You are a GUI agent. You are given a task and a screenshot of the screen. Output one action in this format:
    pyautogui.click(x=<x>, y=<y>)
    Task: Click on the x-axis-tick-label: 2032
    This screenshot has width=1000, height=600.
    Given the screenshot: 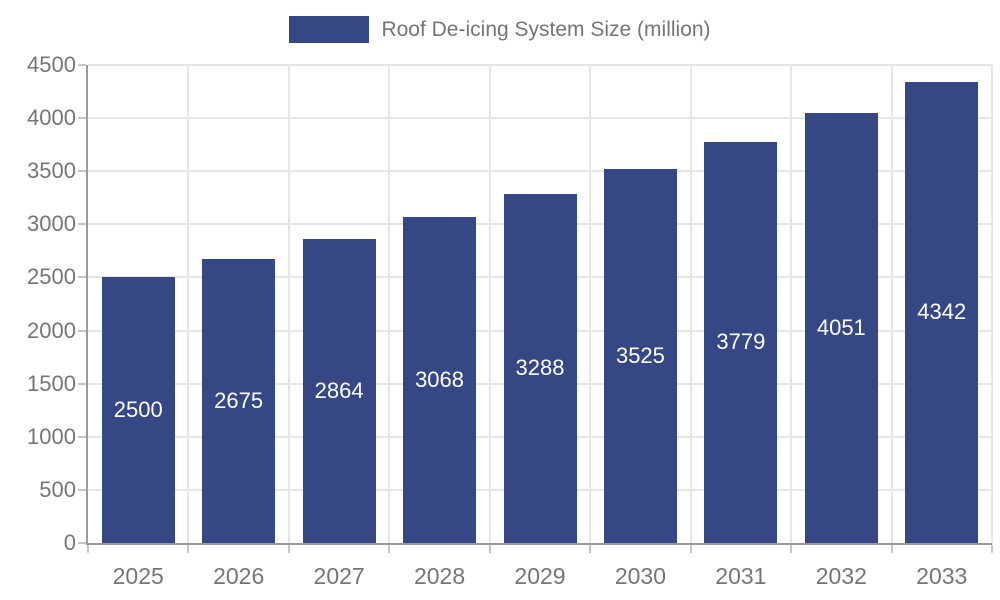 What is the action you would take?
    pyautogui.click(x=841, y=576)
    